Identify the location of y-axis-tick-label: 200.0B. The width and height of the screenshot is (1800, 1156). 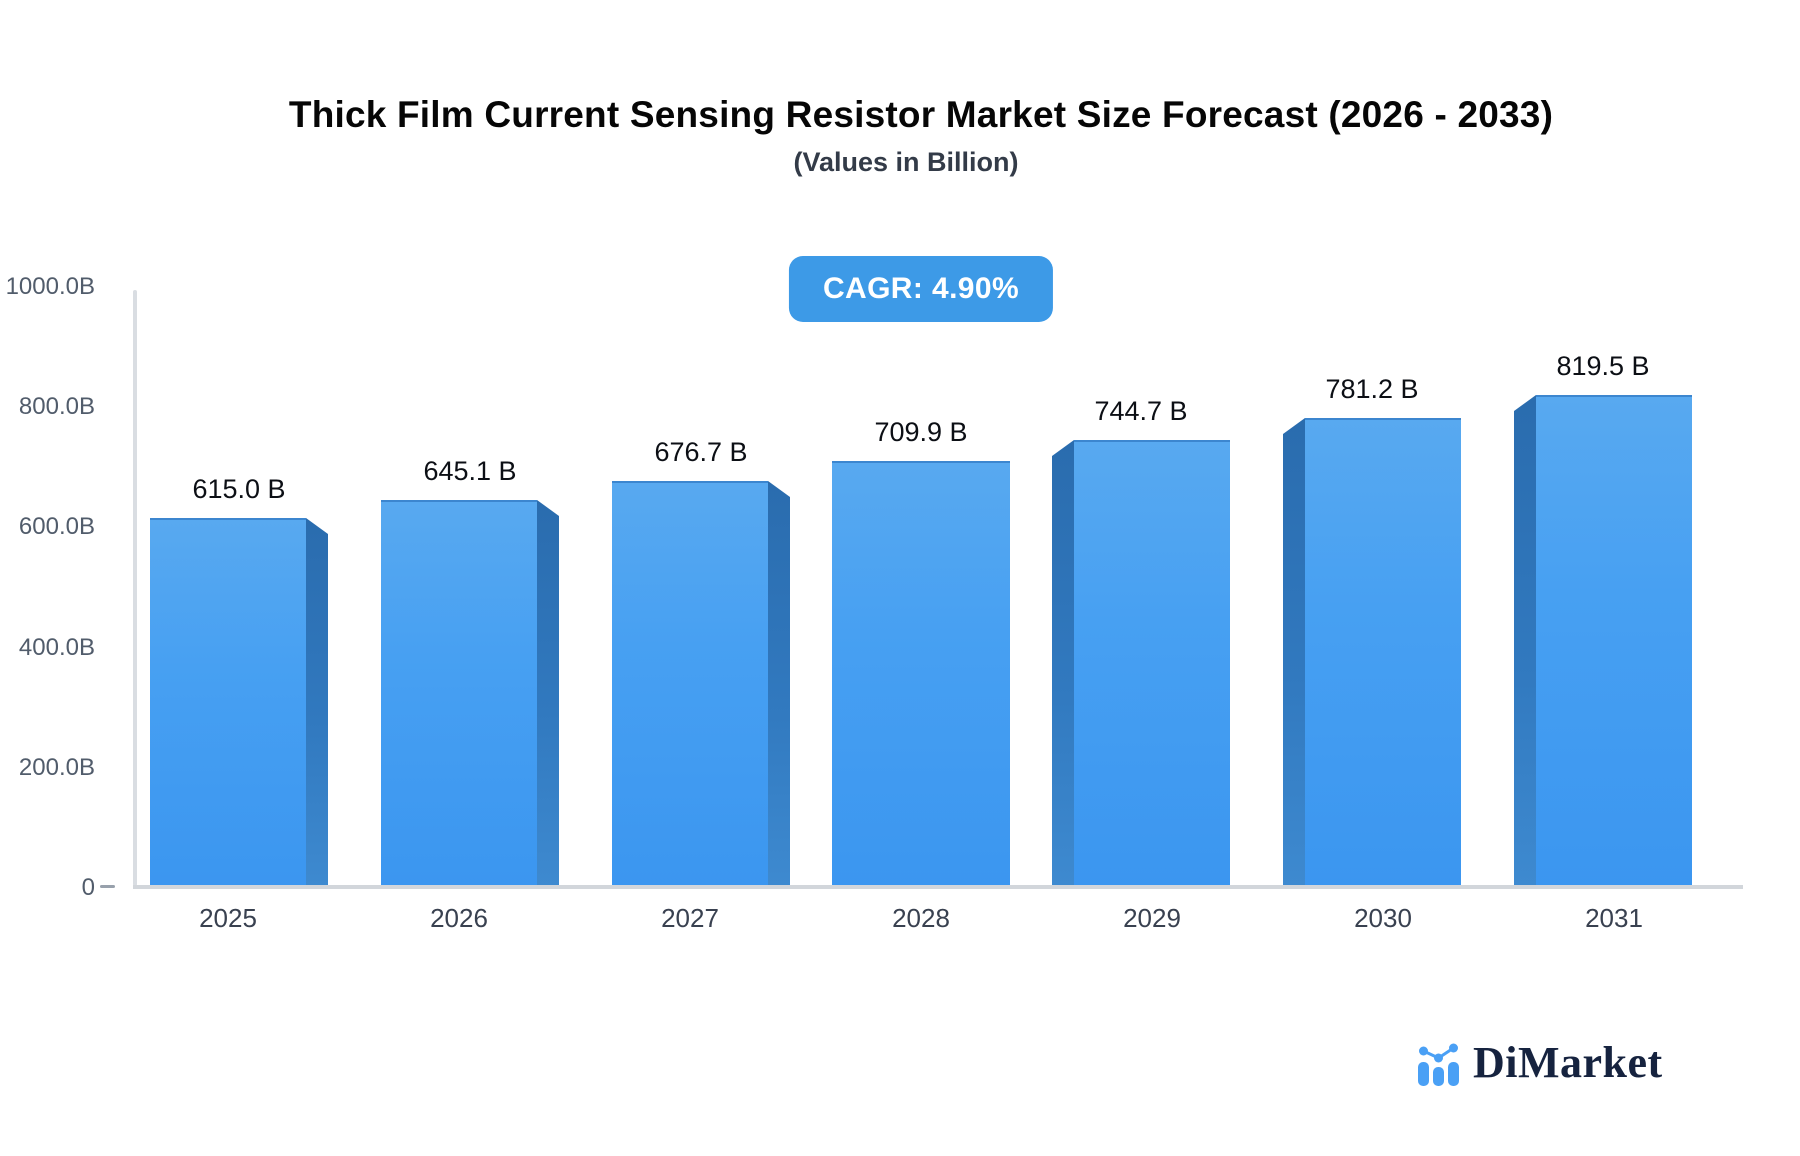
(56, 767).